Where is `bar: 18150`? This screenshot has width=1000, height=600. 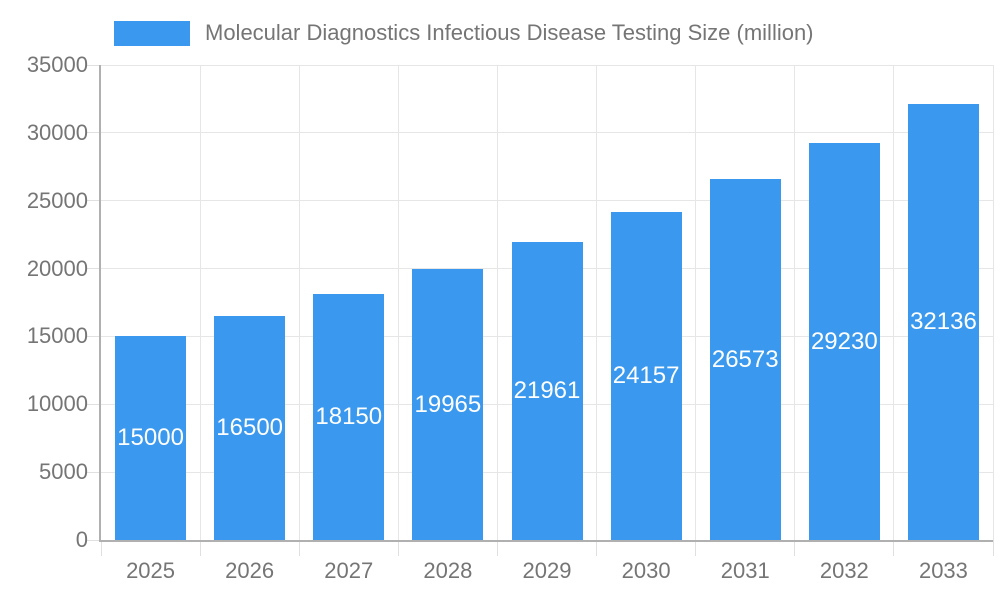 bar: 18150 is located at coordinates (349, 416).